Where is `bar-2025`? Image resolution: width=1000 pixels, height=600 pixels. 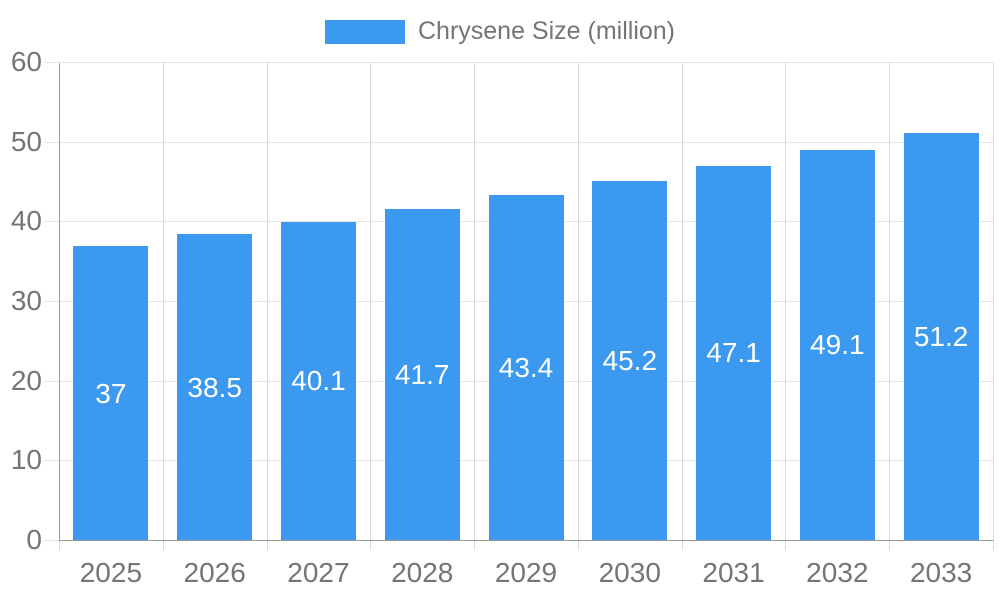 bar-2025 is located at coordinates (111, 393).